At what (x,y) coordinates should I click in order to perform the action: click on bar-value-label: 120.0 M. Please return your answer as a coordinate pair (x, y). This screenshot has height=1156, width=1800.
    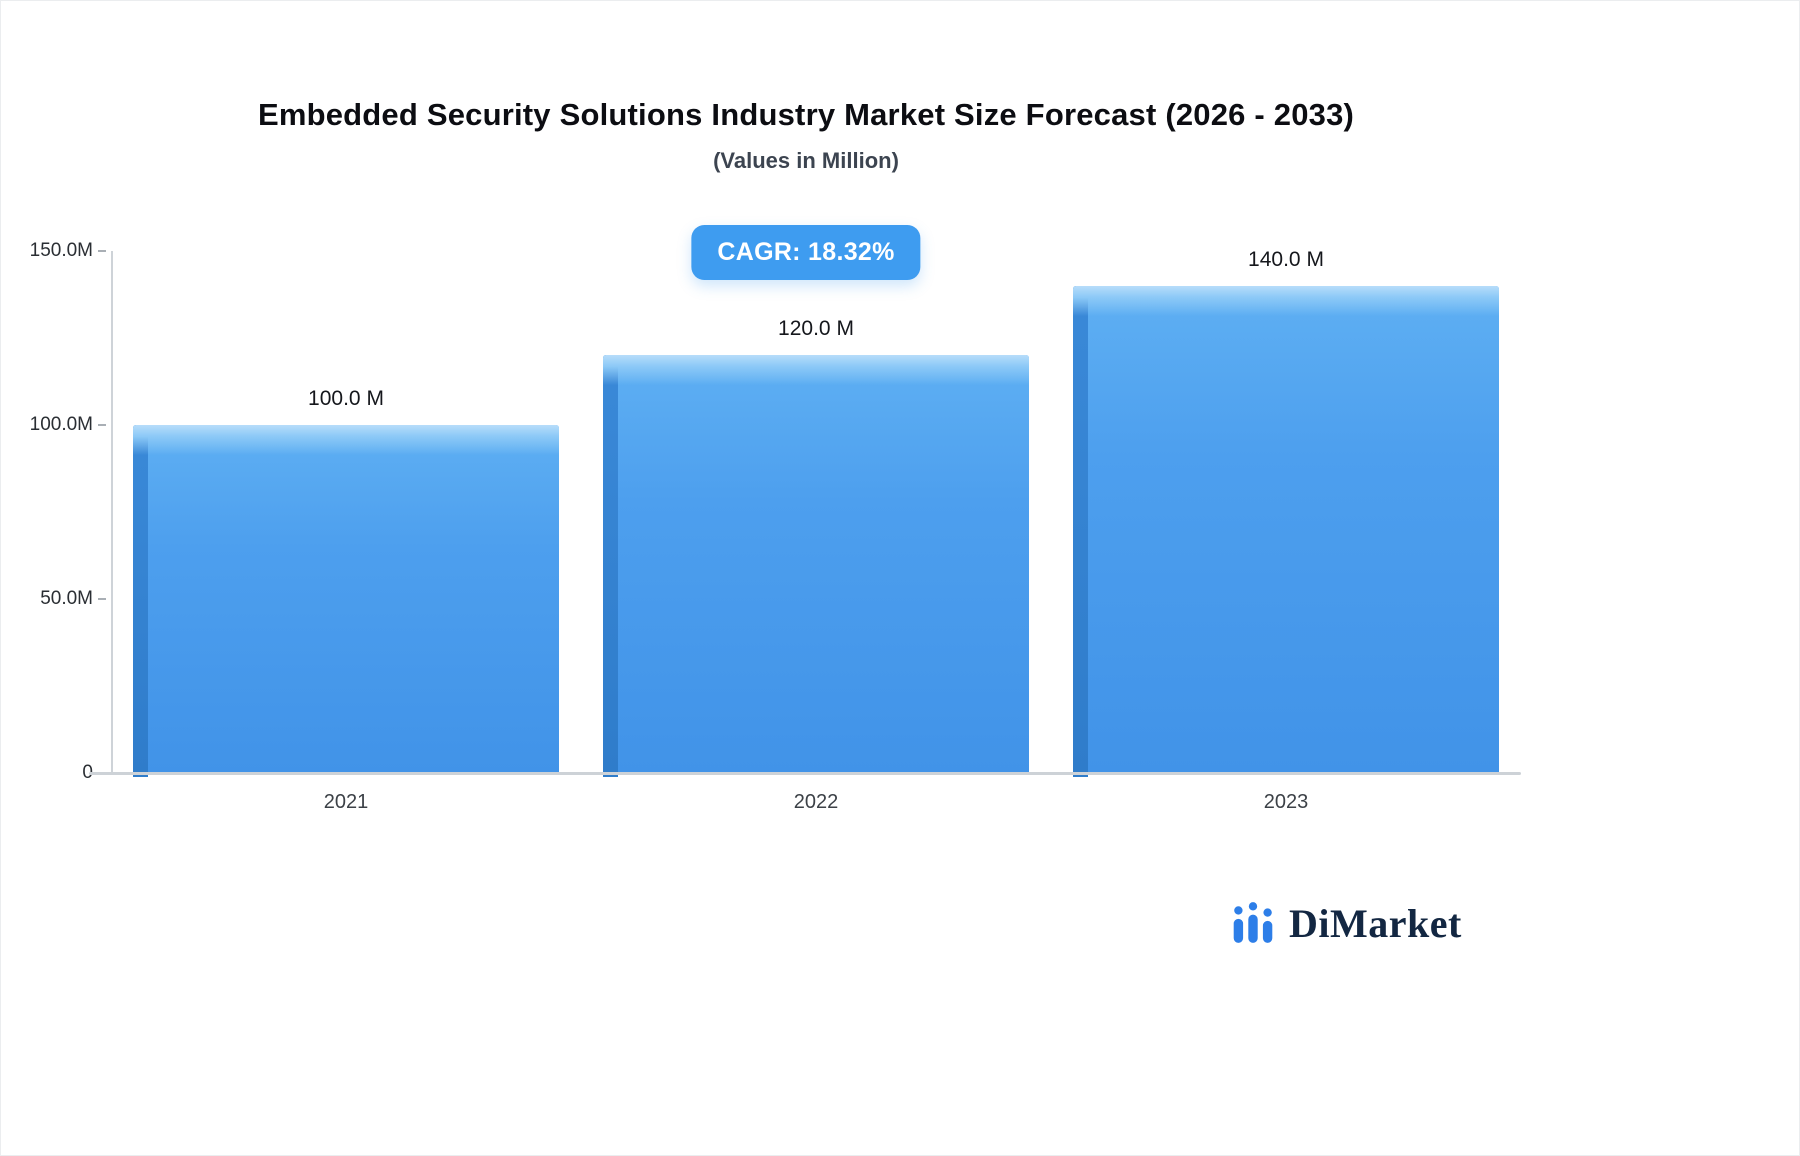
    Looking at the image, I should click on (816, 329).